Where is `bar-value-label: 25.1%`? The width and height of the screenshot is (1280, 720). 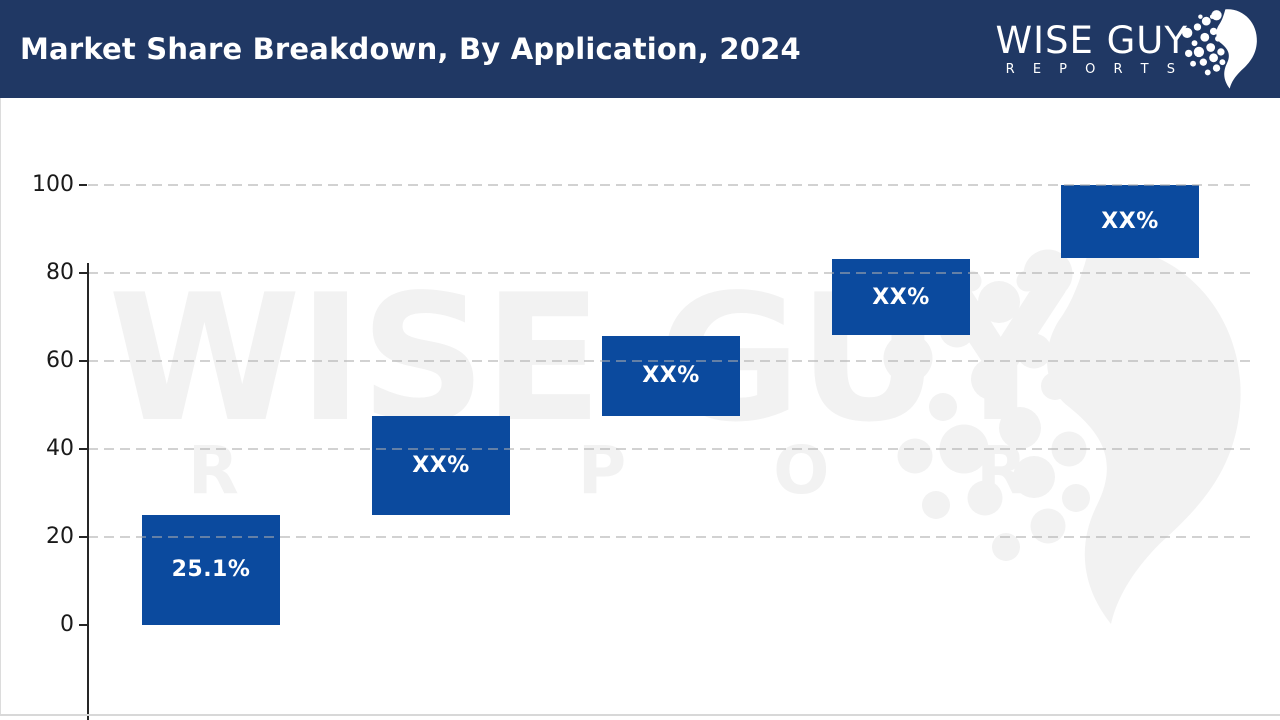
bar-value-label: 25.1% is located at coordinates (211, 570).